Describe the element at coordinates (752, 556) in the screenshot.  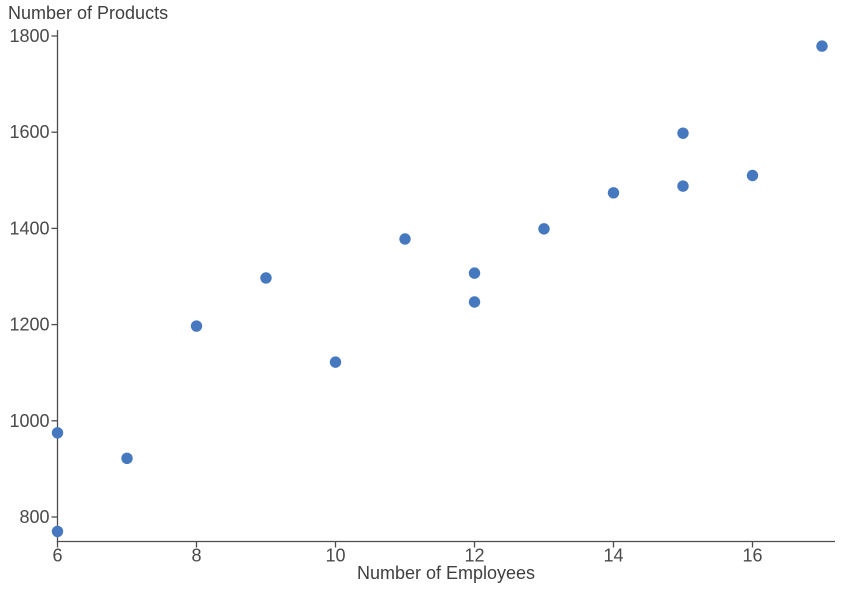
I see `x-tick-label: 16` at that location.